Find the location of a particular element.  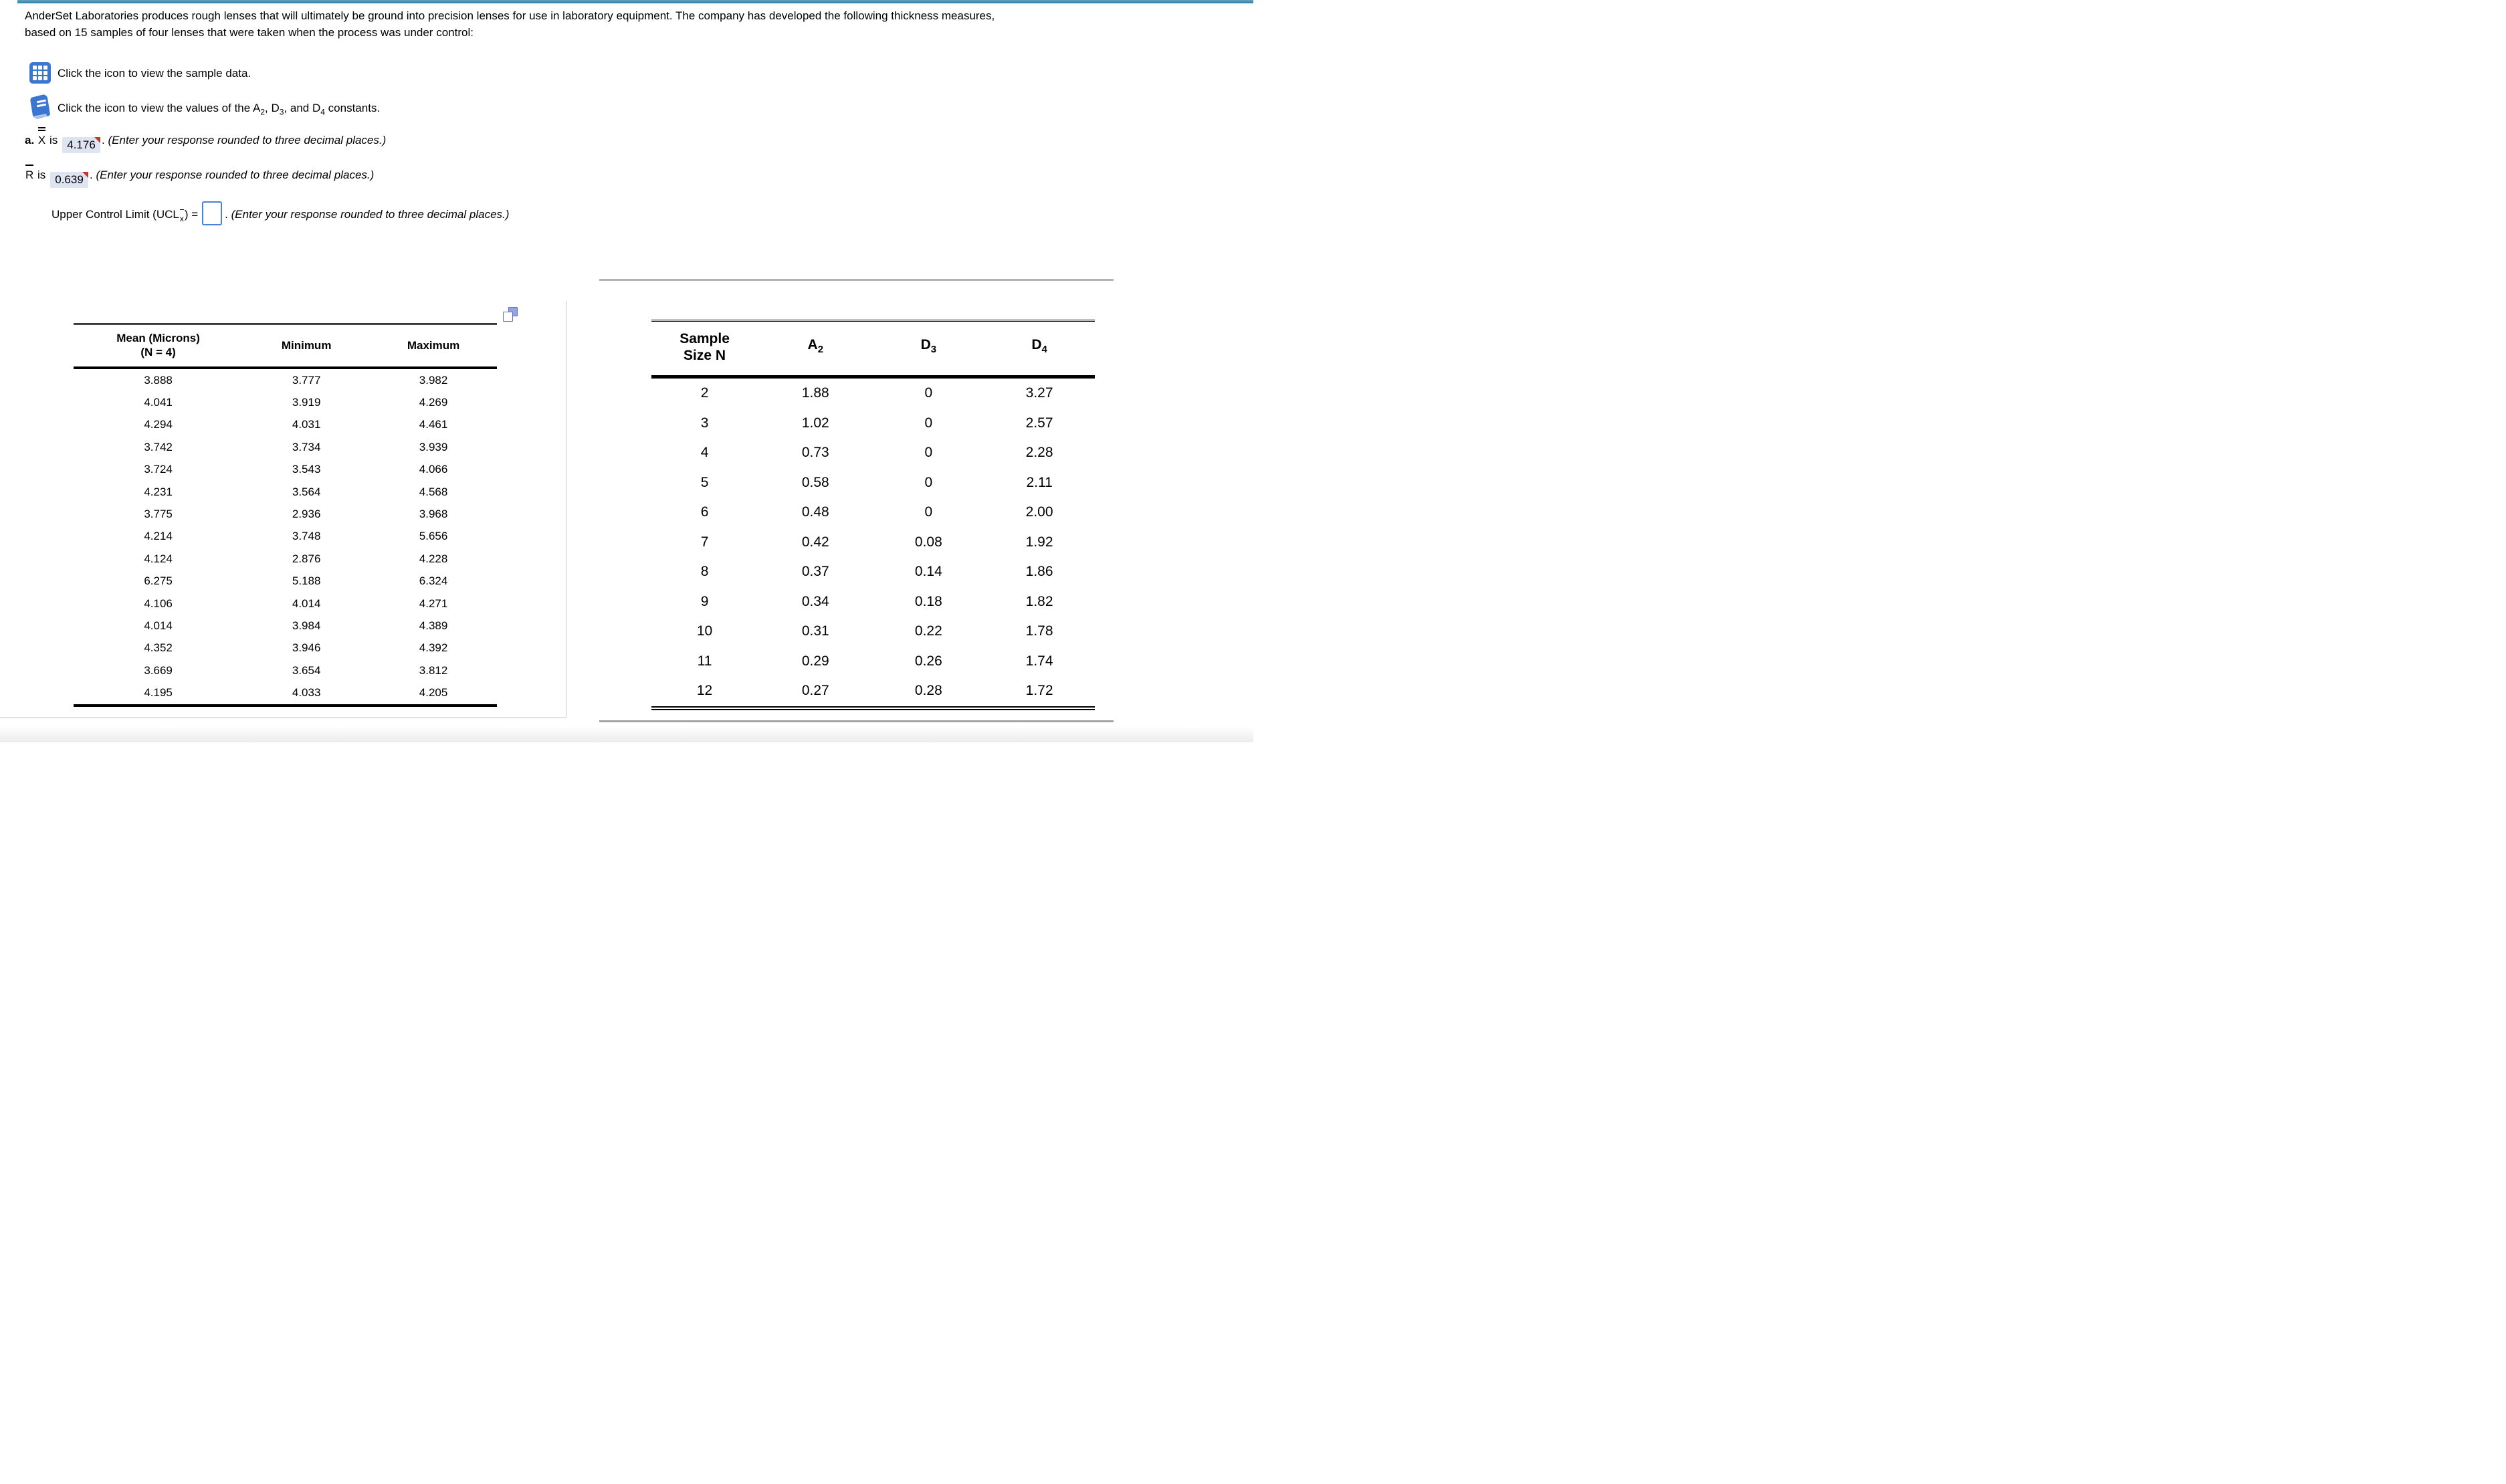

page-bottom-fade is located at coordinates (626, 734).